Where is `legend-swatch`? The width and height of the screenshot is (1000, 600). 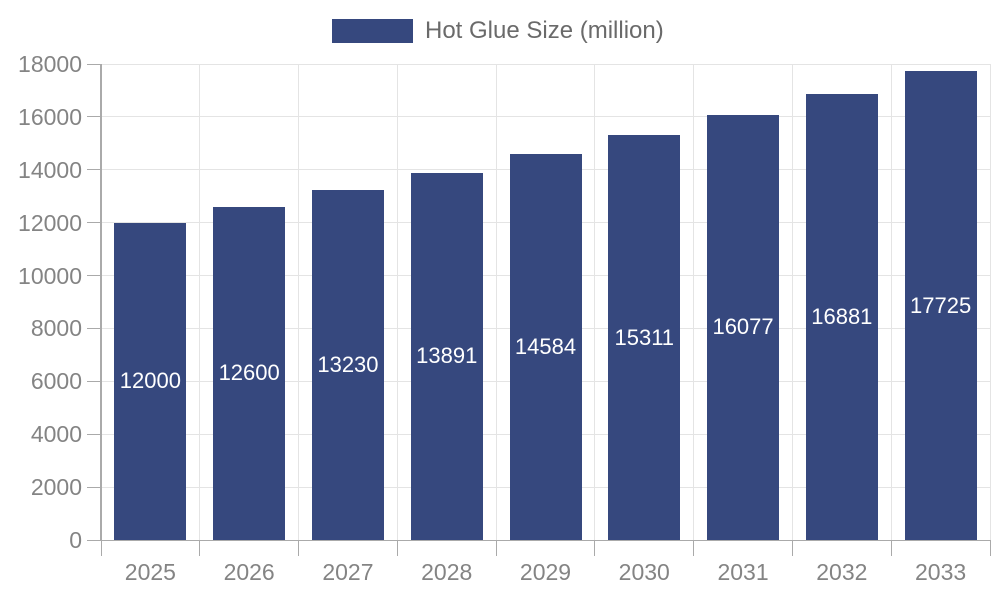 legend-swatch is located at coordinates (372, 31).